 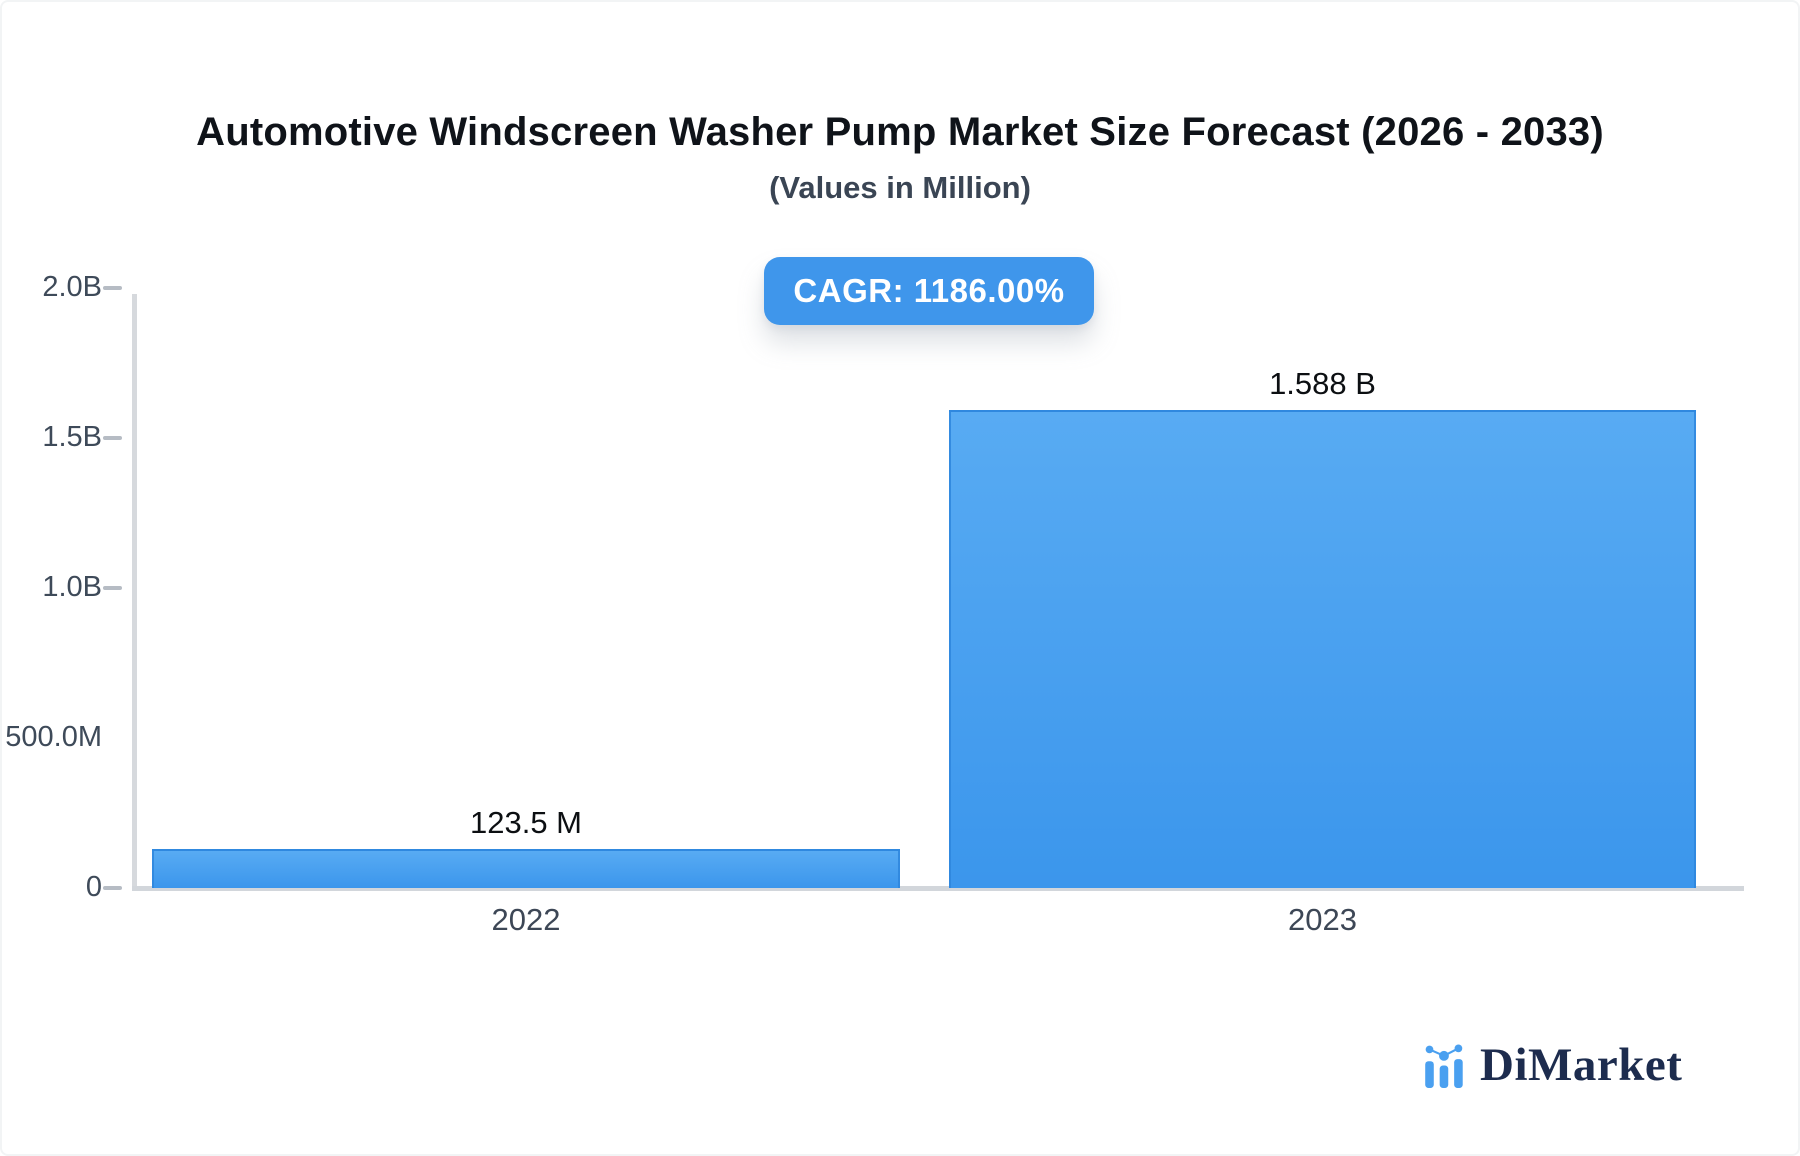 What do you see at coordinates (134, 591) in the screenshot?
I see `y-axis-line` at bounding box center [134, 591].